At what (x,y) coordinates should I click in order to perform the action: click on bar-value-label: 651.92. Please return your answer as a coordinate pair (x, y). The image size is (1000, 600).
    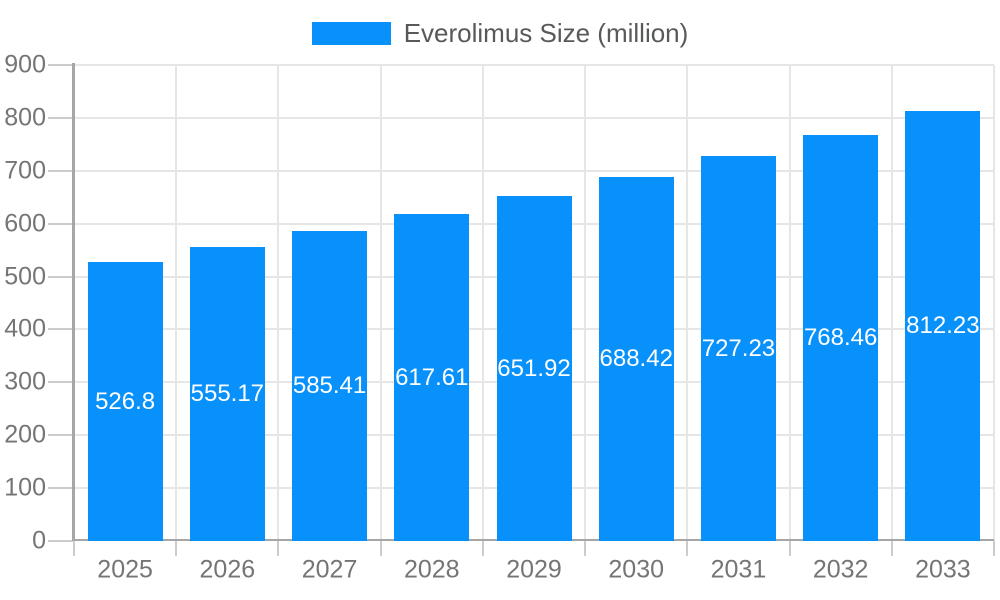
    Looking at the image, I should click on (534, 368).